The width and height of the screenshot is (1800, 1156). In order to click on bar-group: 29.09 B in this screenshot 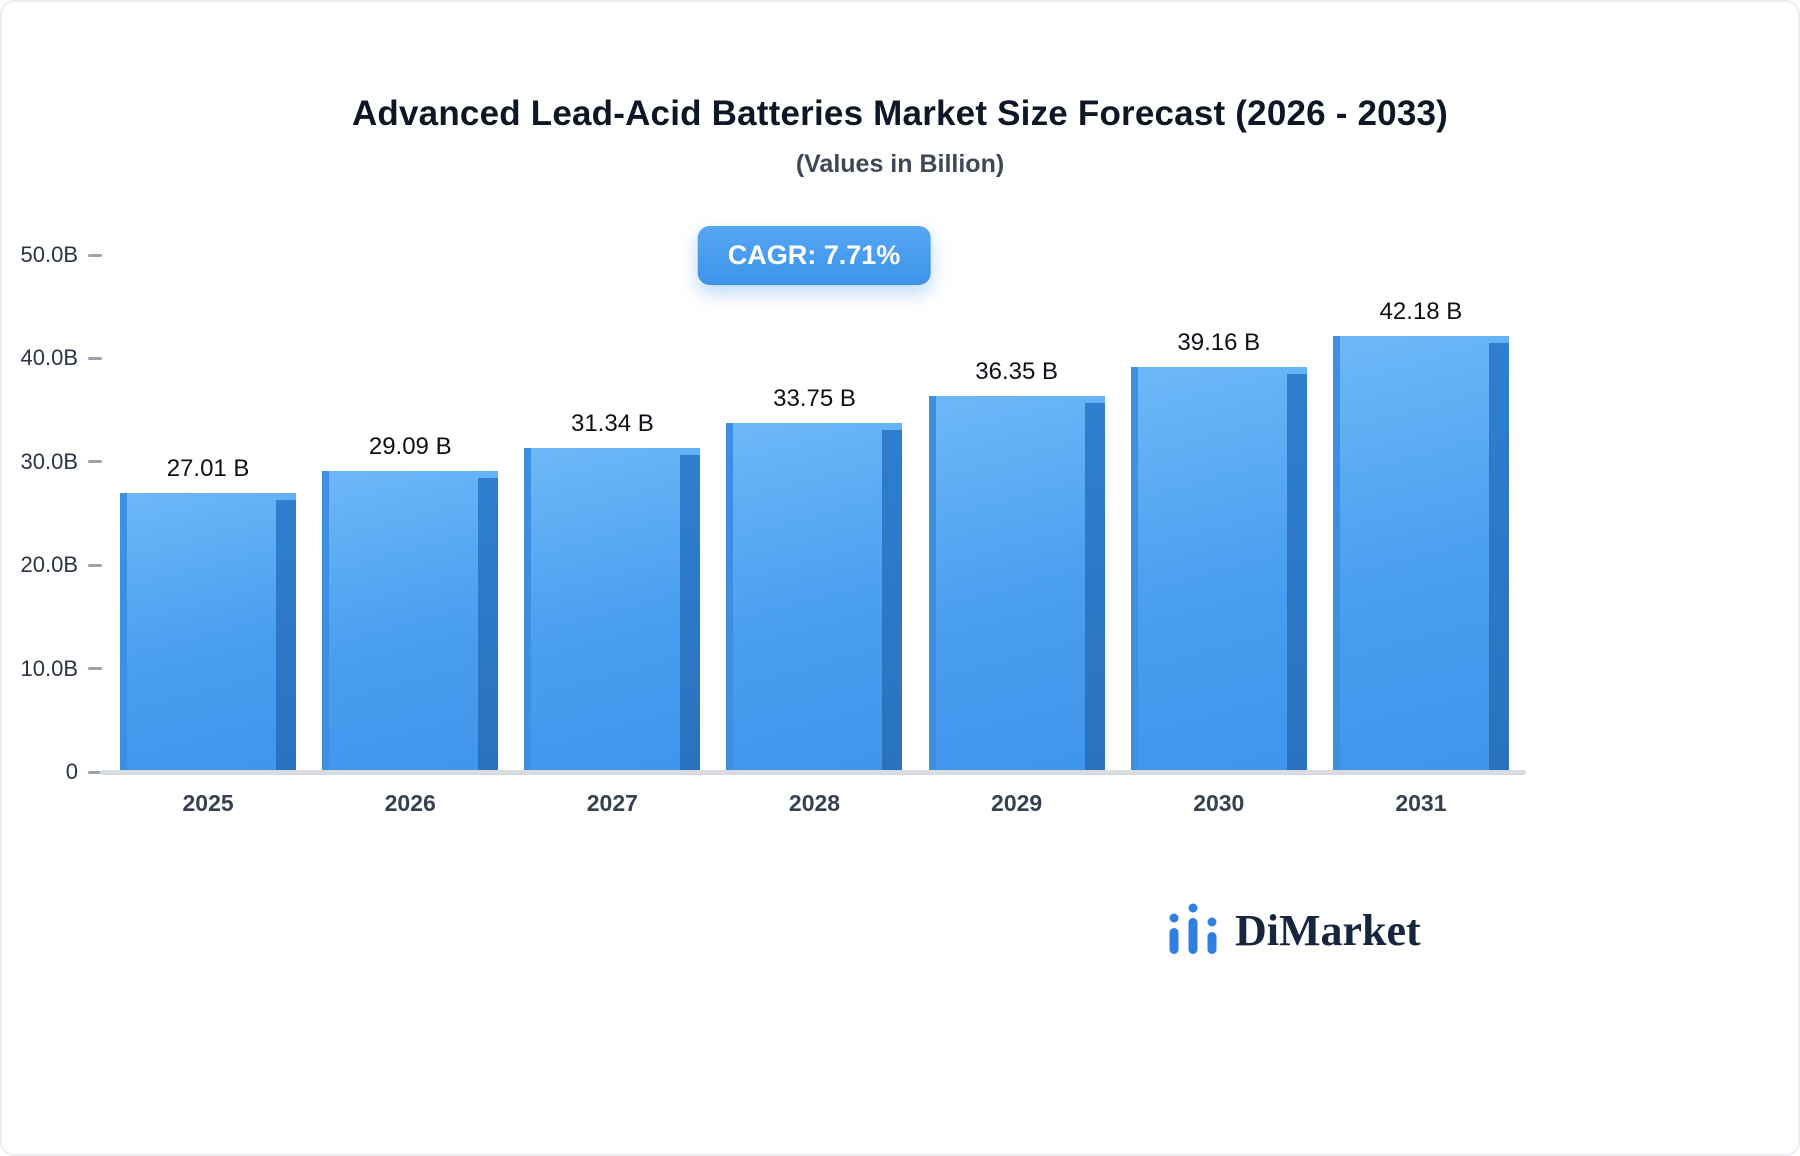, I will do `click(410, 513)`.